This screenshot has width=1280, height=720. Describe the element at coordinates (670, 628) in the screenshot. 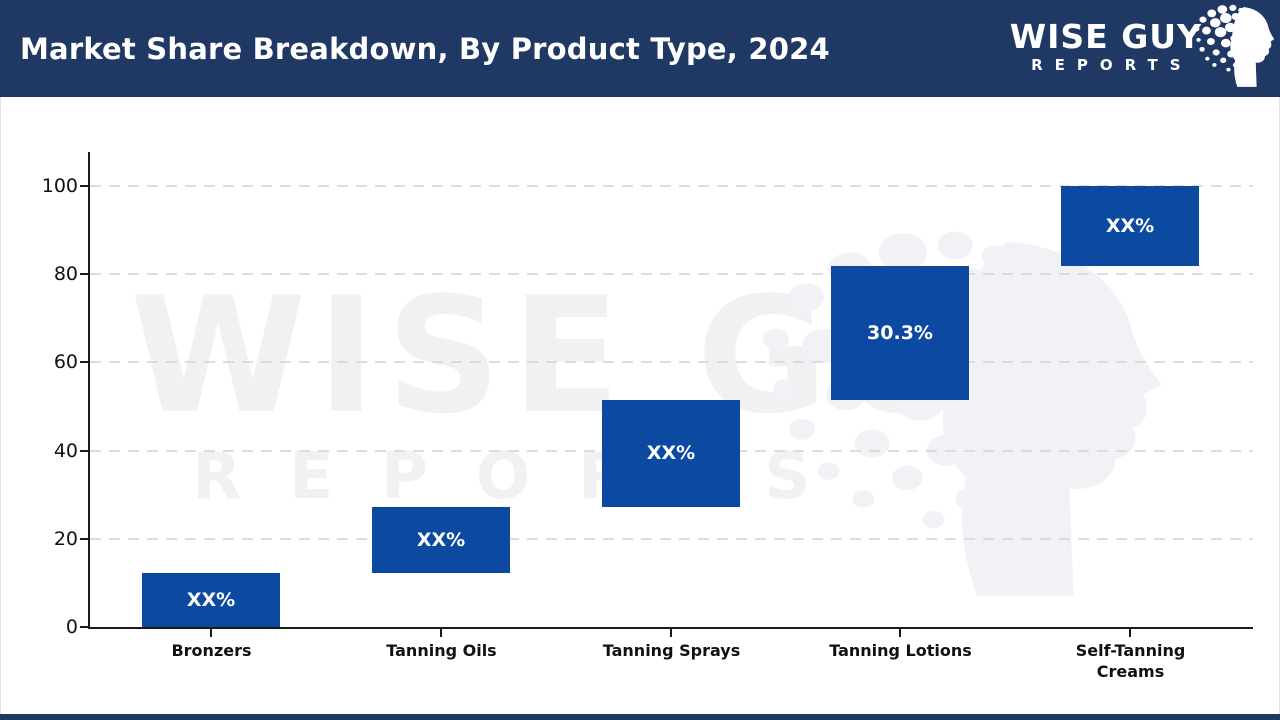

I see `x-axis-line` at that location.